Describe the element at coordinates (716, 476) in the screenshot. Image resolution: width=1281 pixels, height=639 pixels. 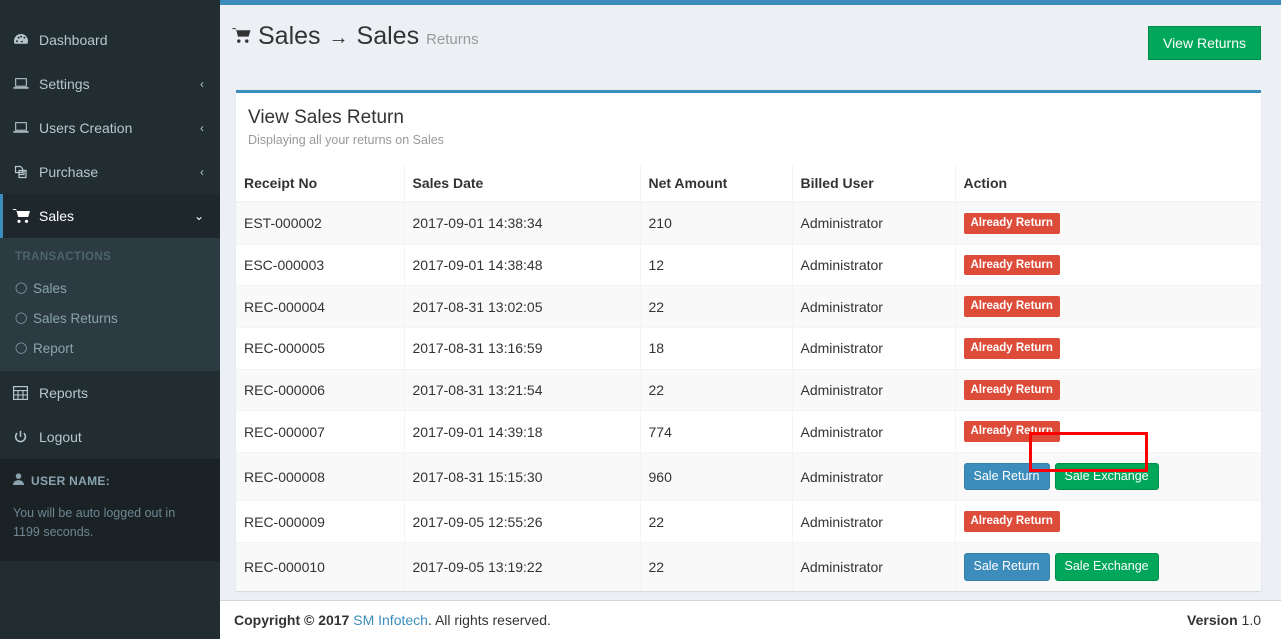
I see `cell-net-amount: 960` at that location.